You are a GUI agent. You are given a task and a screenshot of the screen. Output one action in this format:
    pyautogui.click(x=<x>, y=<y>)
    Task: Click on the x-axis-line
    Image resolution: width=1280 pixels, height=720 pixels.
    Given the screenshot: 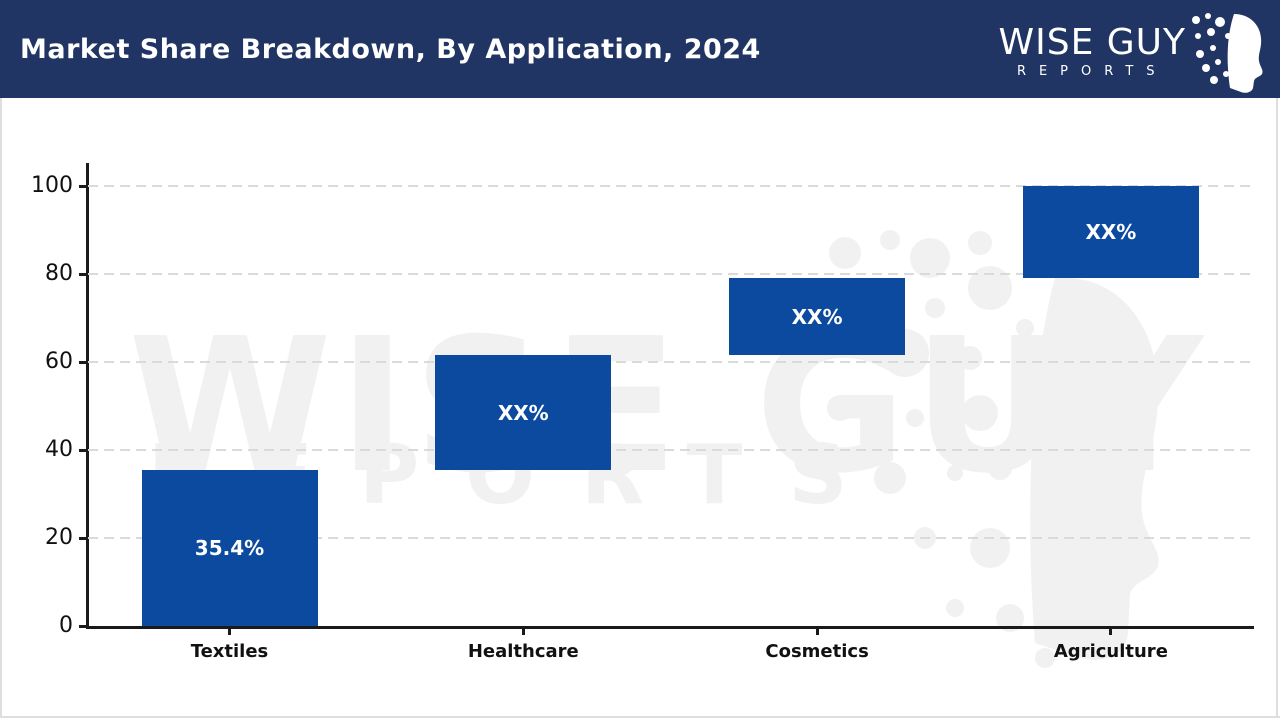 What is the action you would take?
    pyautogui.click(x=670, y=627)
    